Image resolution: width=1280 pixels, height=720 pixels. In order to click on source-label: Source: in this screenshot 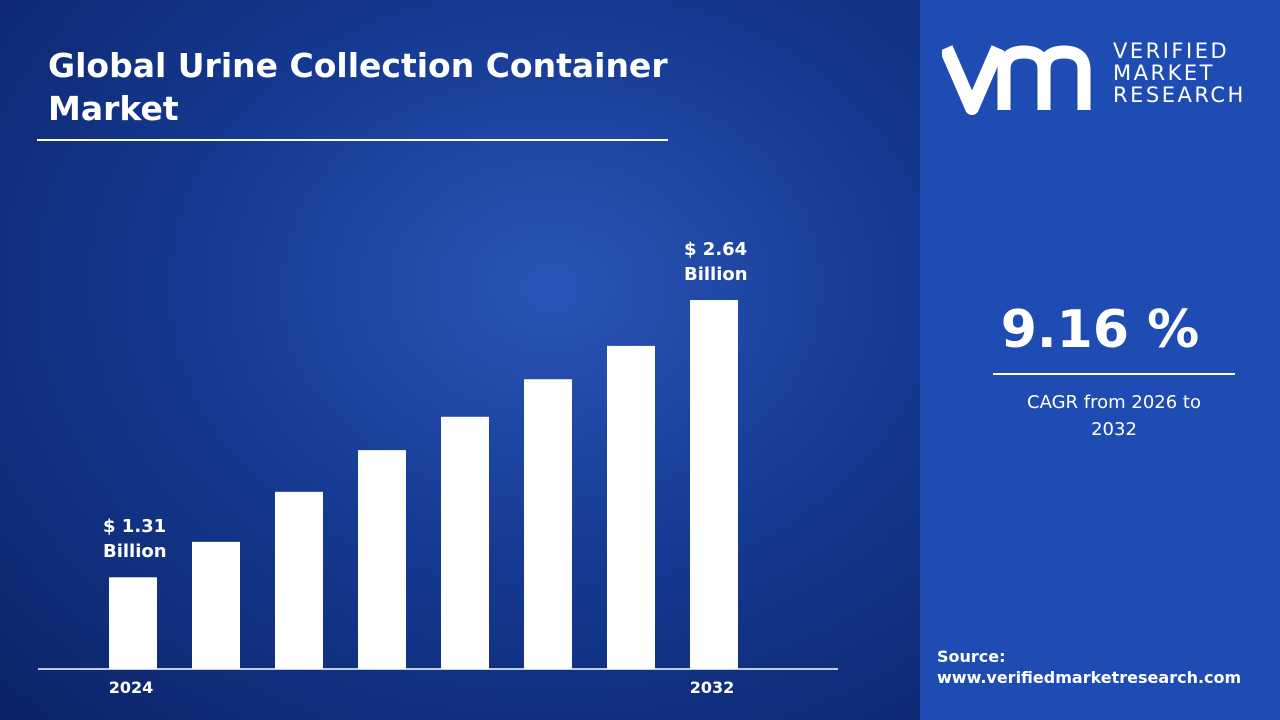, I will do `click(971, 656)`.